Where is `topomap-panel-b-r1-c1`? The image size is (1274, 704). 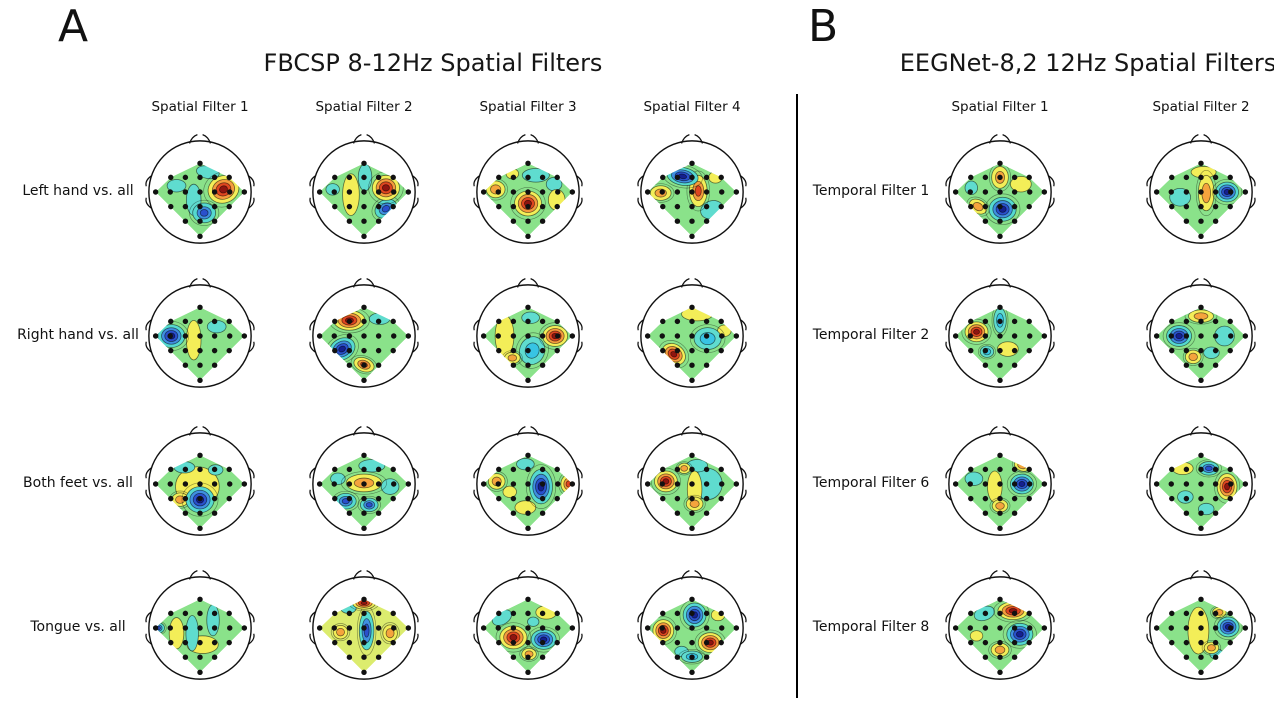 topomap-panel-b-r1-c1 is located at coordinates (1000, 192).